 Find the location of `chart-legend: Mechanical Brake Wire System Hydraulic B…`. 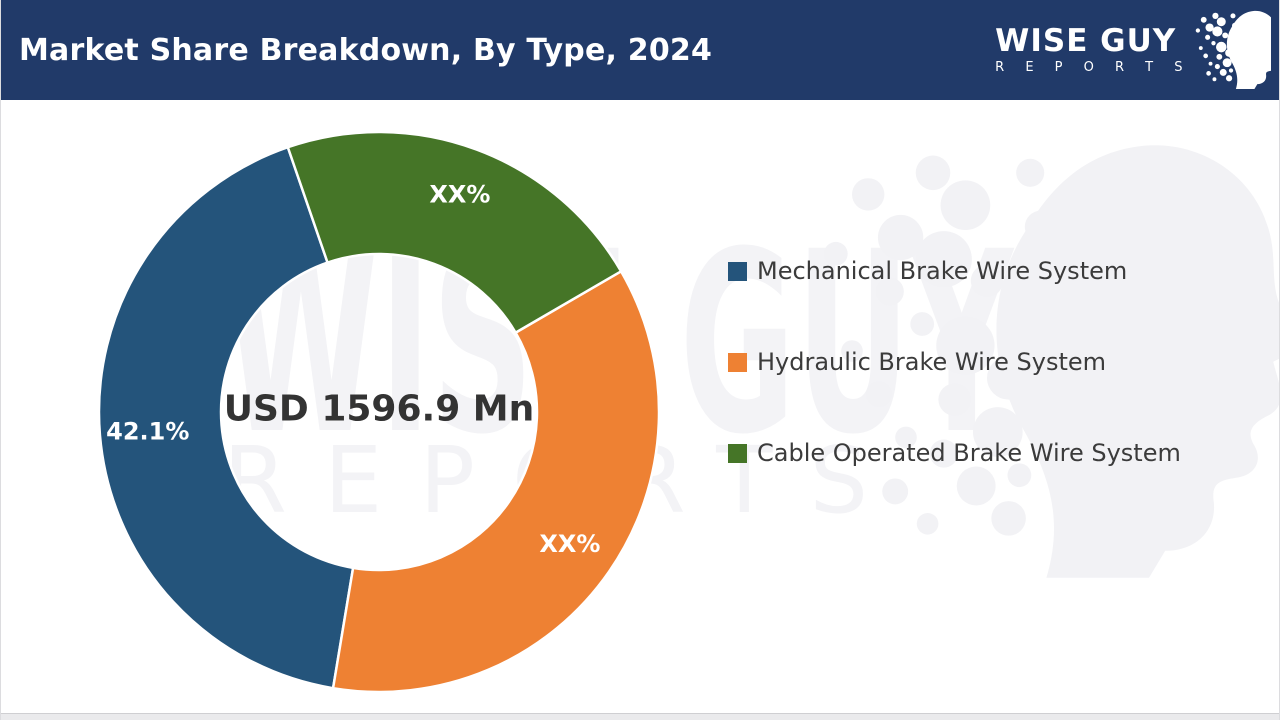

chart-legend: Mechanical Brake Wire System Hydraulic B… is located at coordinates (954, 392).